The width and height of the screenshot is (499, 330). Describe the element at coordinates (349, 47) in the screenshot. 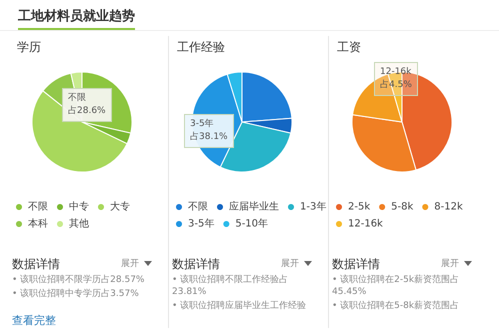

I see `chart-title: 工资` at that location.